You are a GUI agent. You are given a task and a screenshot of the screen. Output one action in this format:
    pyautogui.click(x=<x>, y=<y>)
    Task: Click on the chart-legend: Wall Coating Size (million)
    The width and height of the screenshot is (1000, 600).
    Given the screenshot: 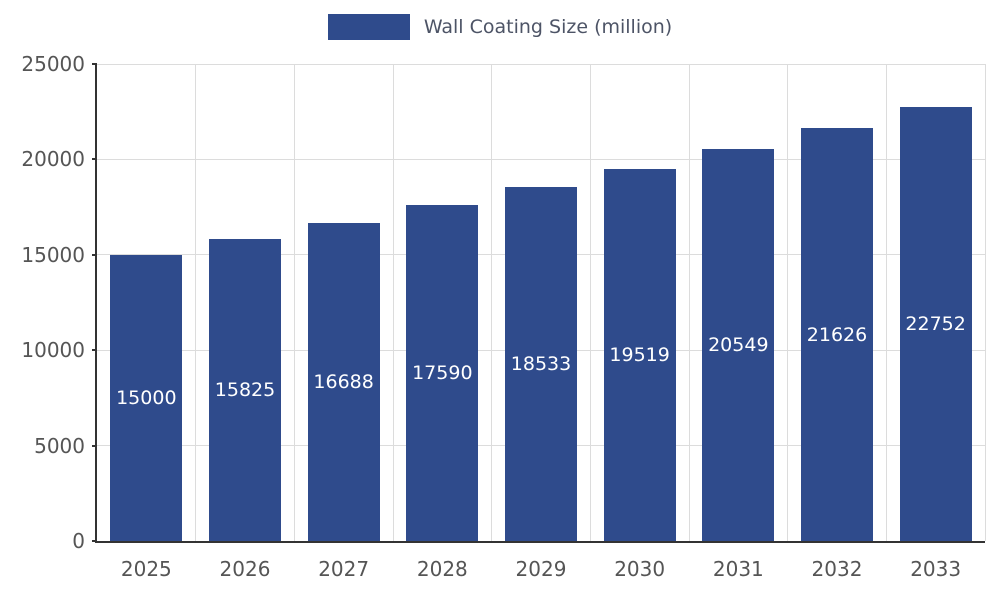 What is the action you would take?
    pyautogui.click(x=500, y=27)
    